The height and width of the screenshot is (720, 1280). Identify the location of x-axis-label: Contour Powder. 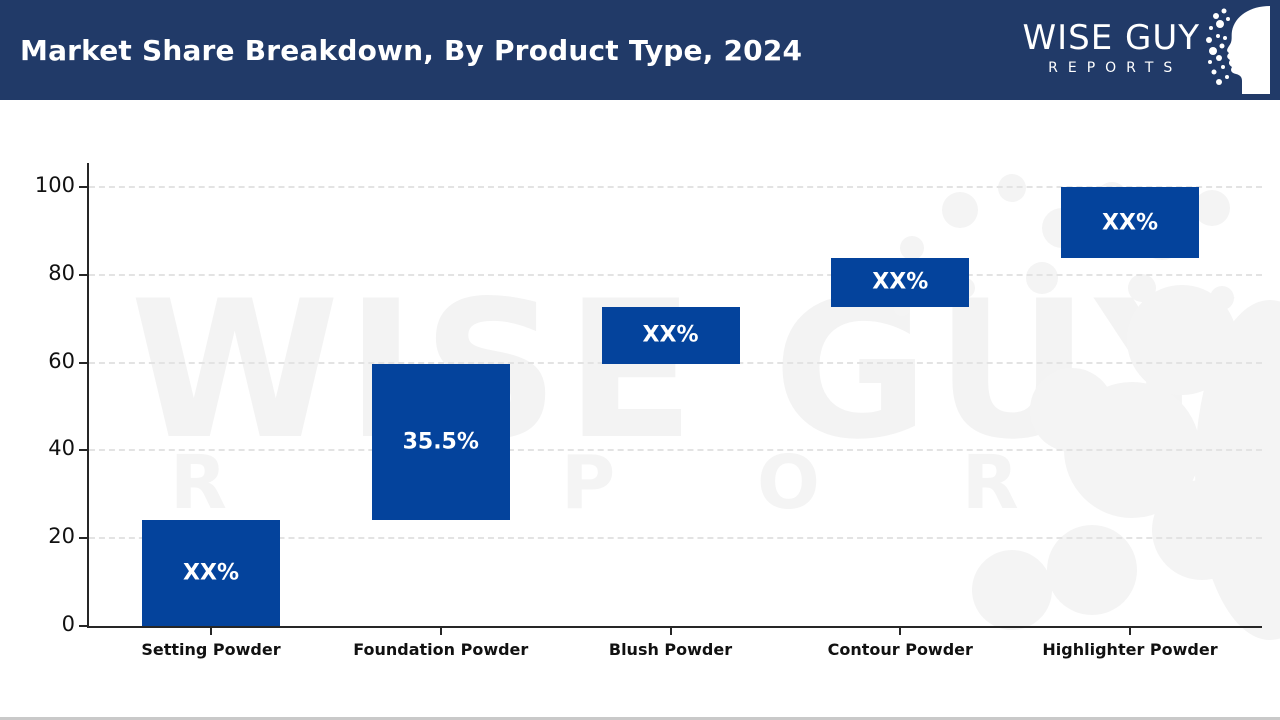
(900, 649).